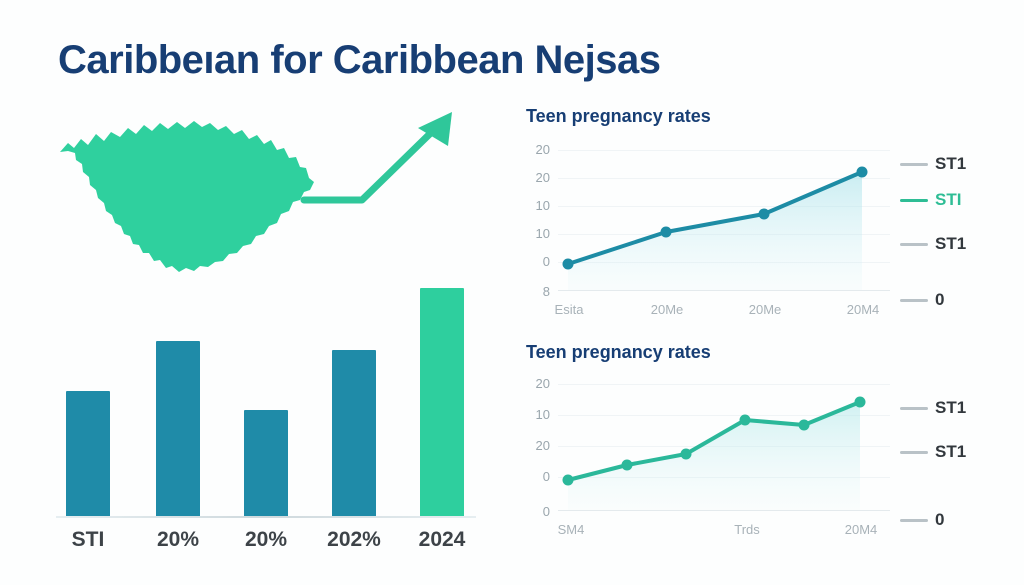 The width and height of the screenshot is (1024, 585). What do you see at coordinates (354, 539) in the screenshot?
I see `bar-x-label: 202%` at bounding box center [354, 539].